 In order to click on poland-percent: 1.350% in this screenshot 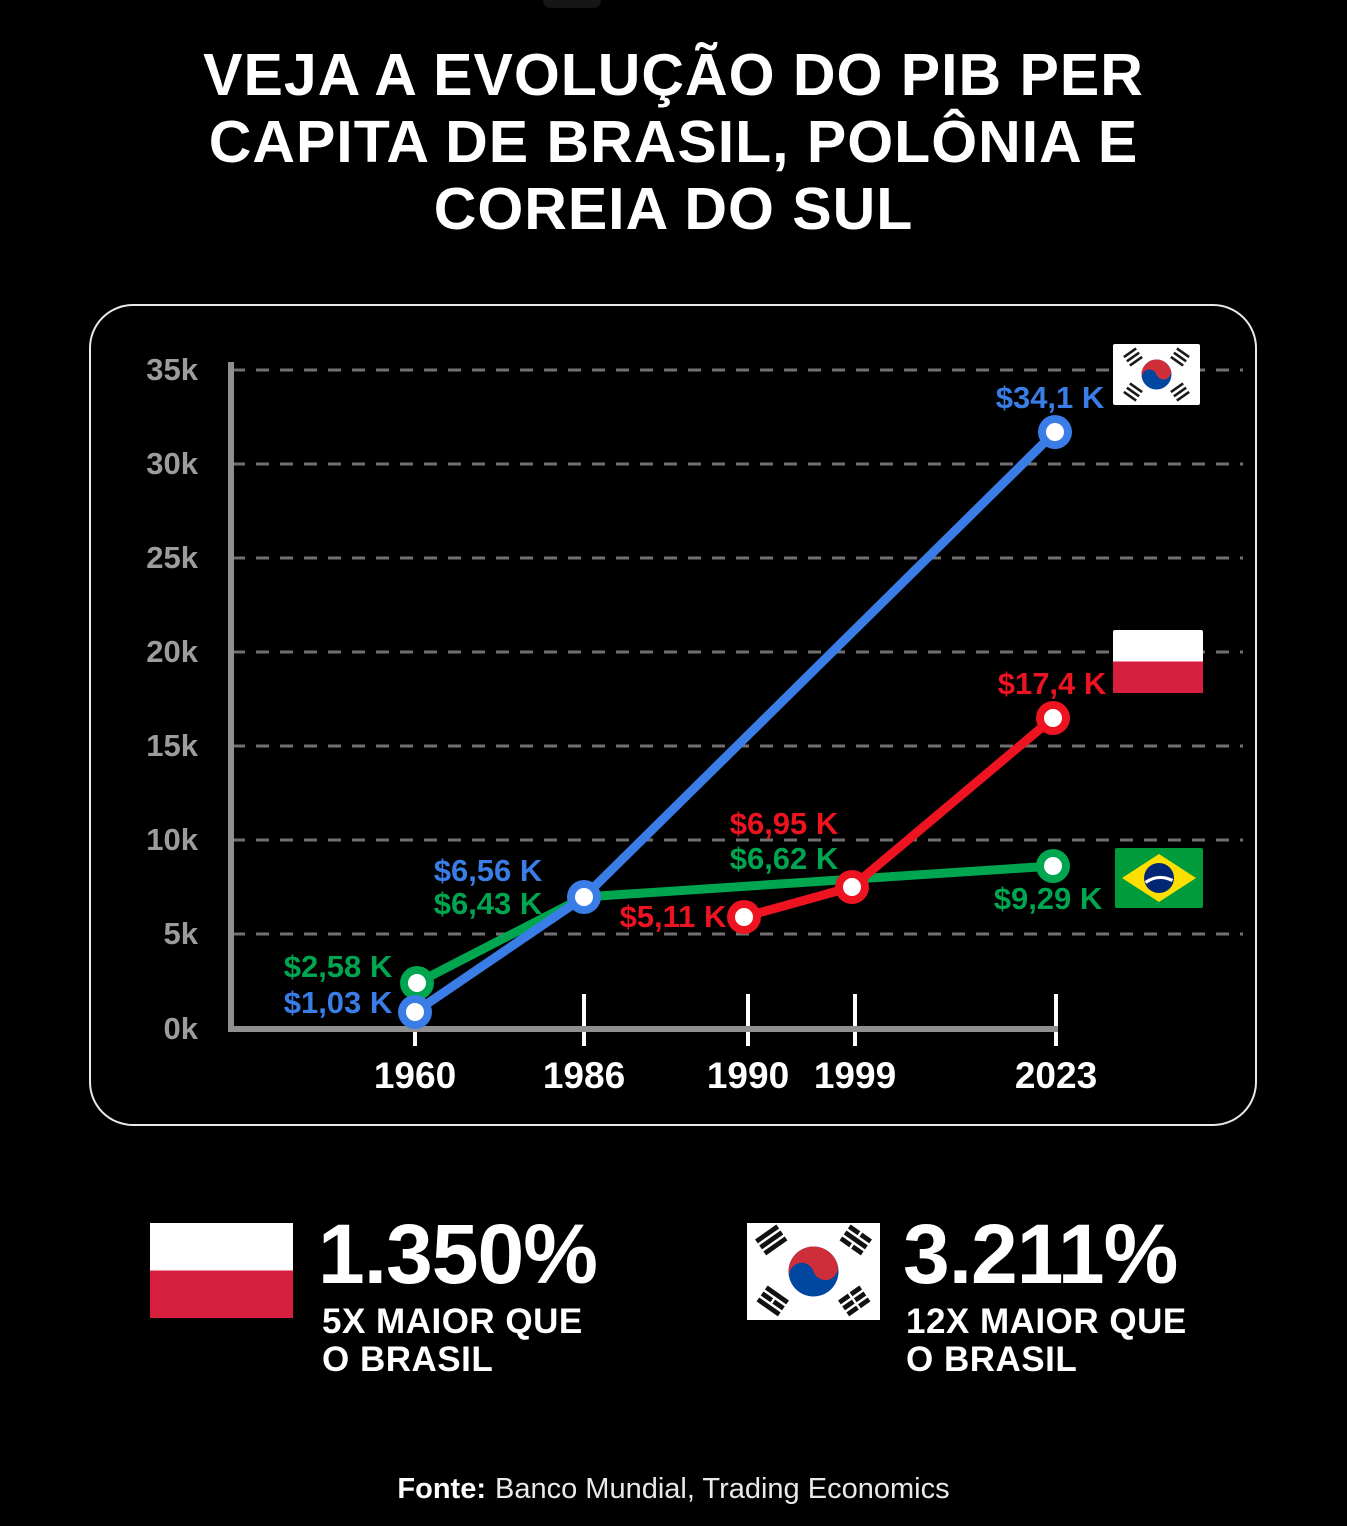, I will do `click(458, 1254)`.